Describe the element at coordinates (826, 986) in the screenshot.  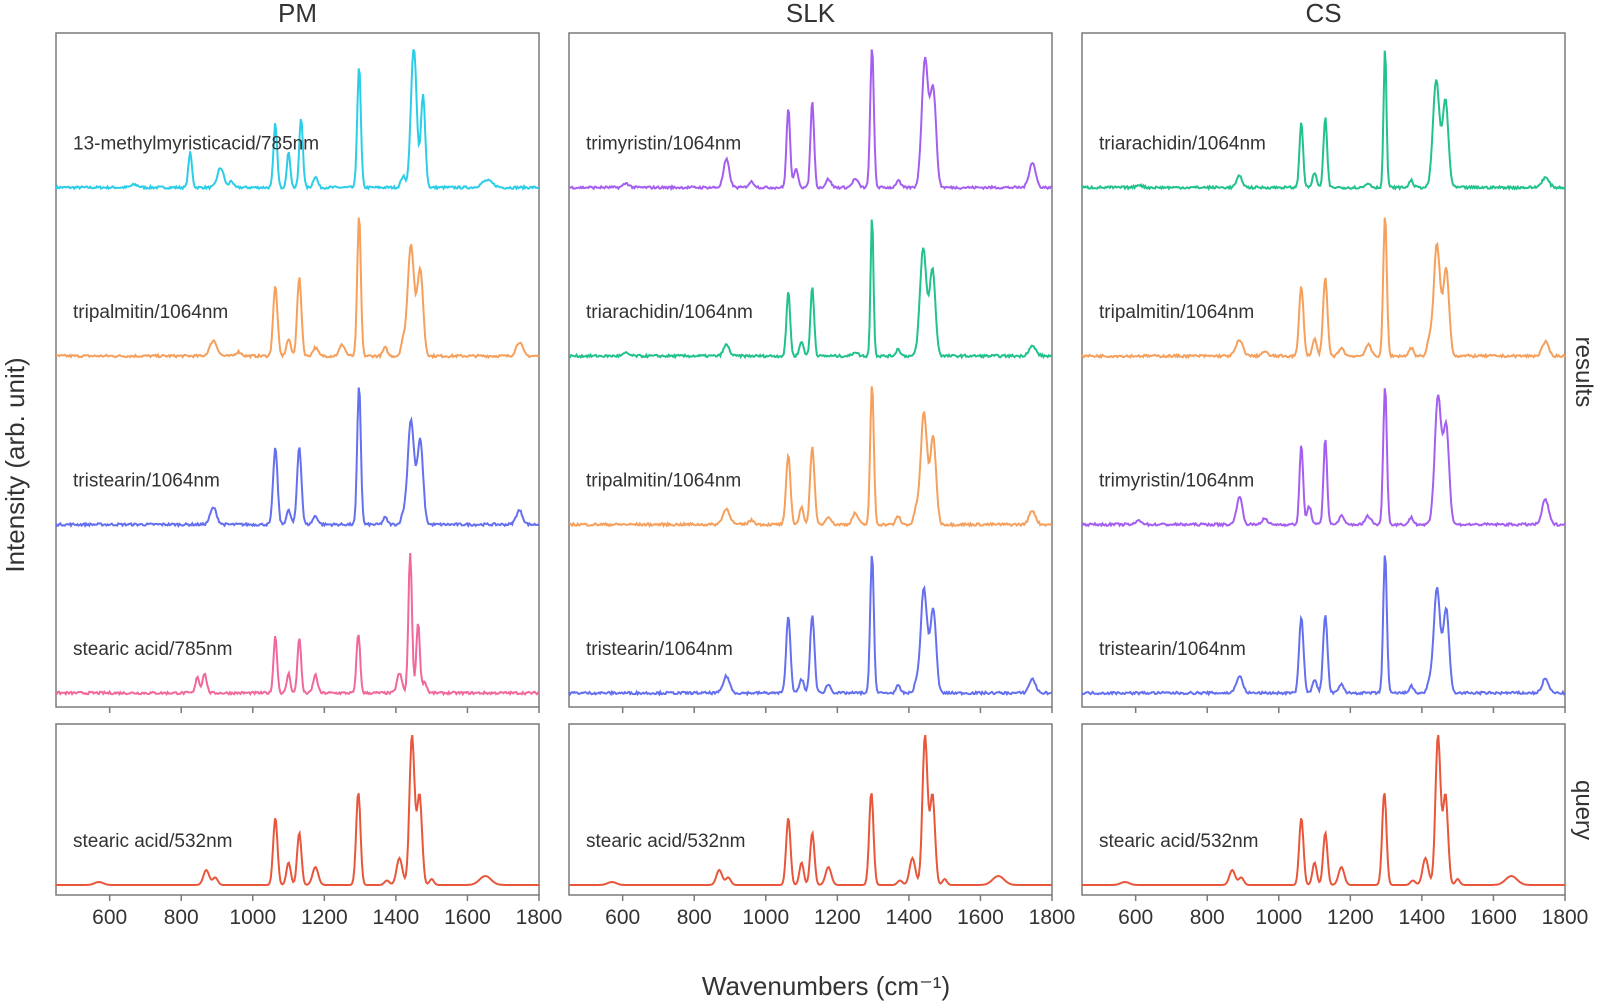
I see `x-axis-label: Wavenumbers (cm⁻¹)` at that location.